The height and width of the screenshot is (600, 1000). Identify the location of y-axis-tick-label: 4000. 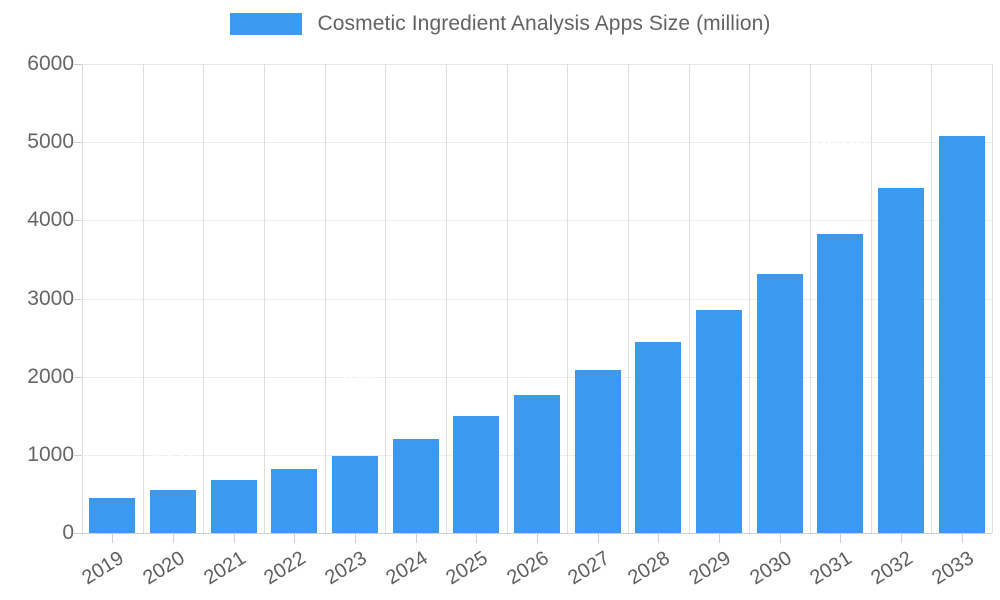
(50, 220).